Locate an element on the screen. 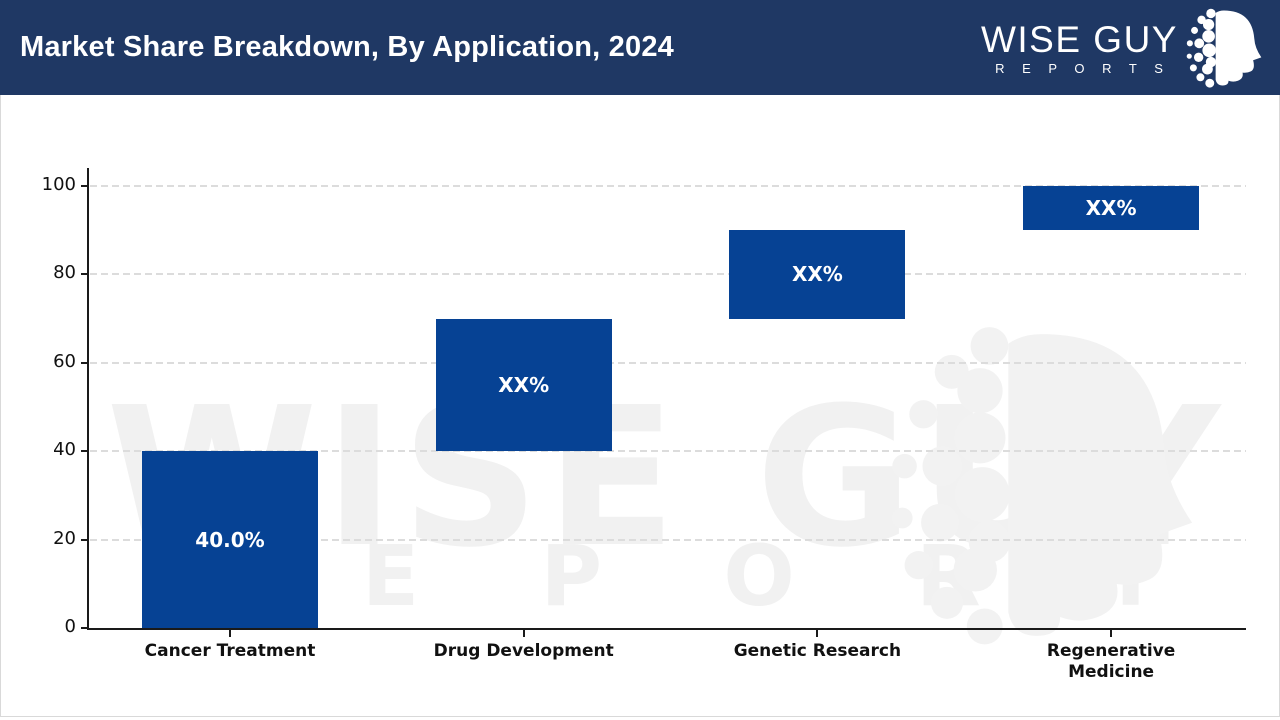  page-bottom-rule is located at coordinates (640, 716).